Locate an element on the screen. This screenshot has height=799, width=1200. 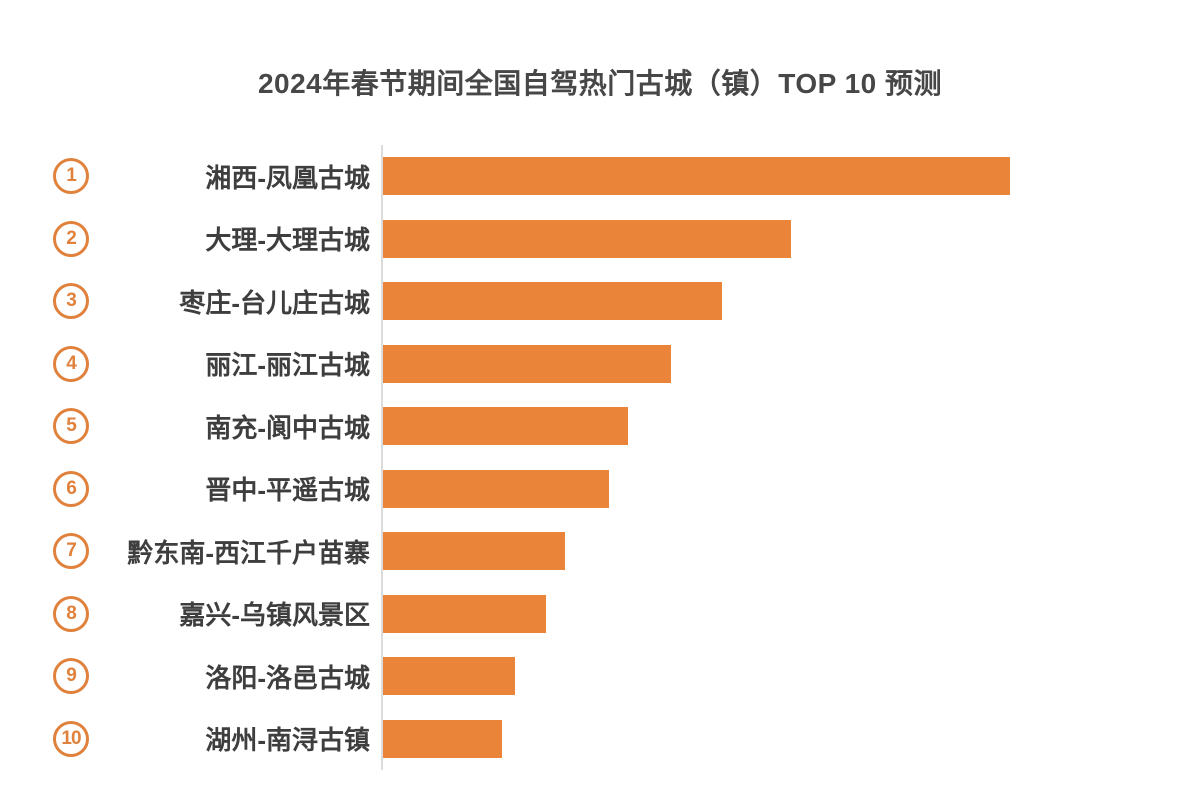
category-label: 嘉兴-乌镇风景区 is located at coordinates (274, 615).